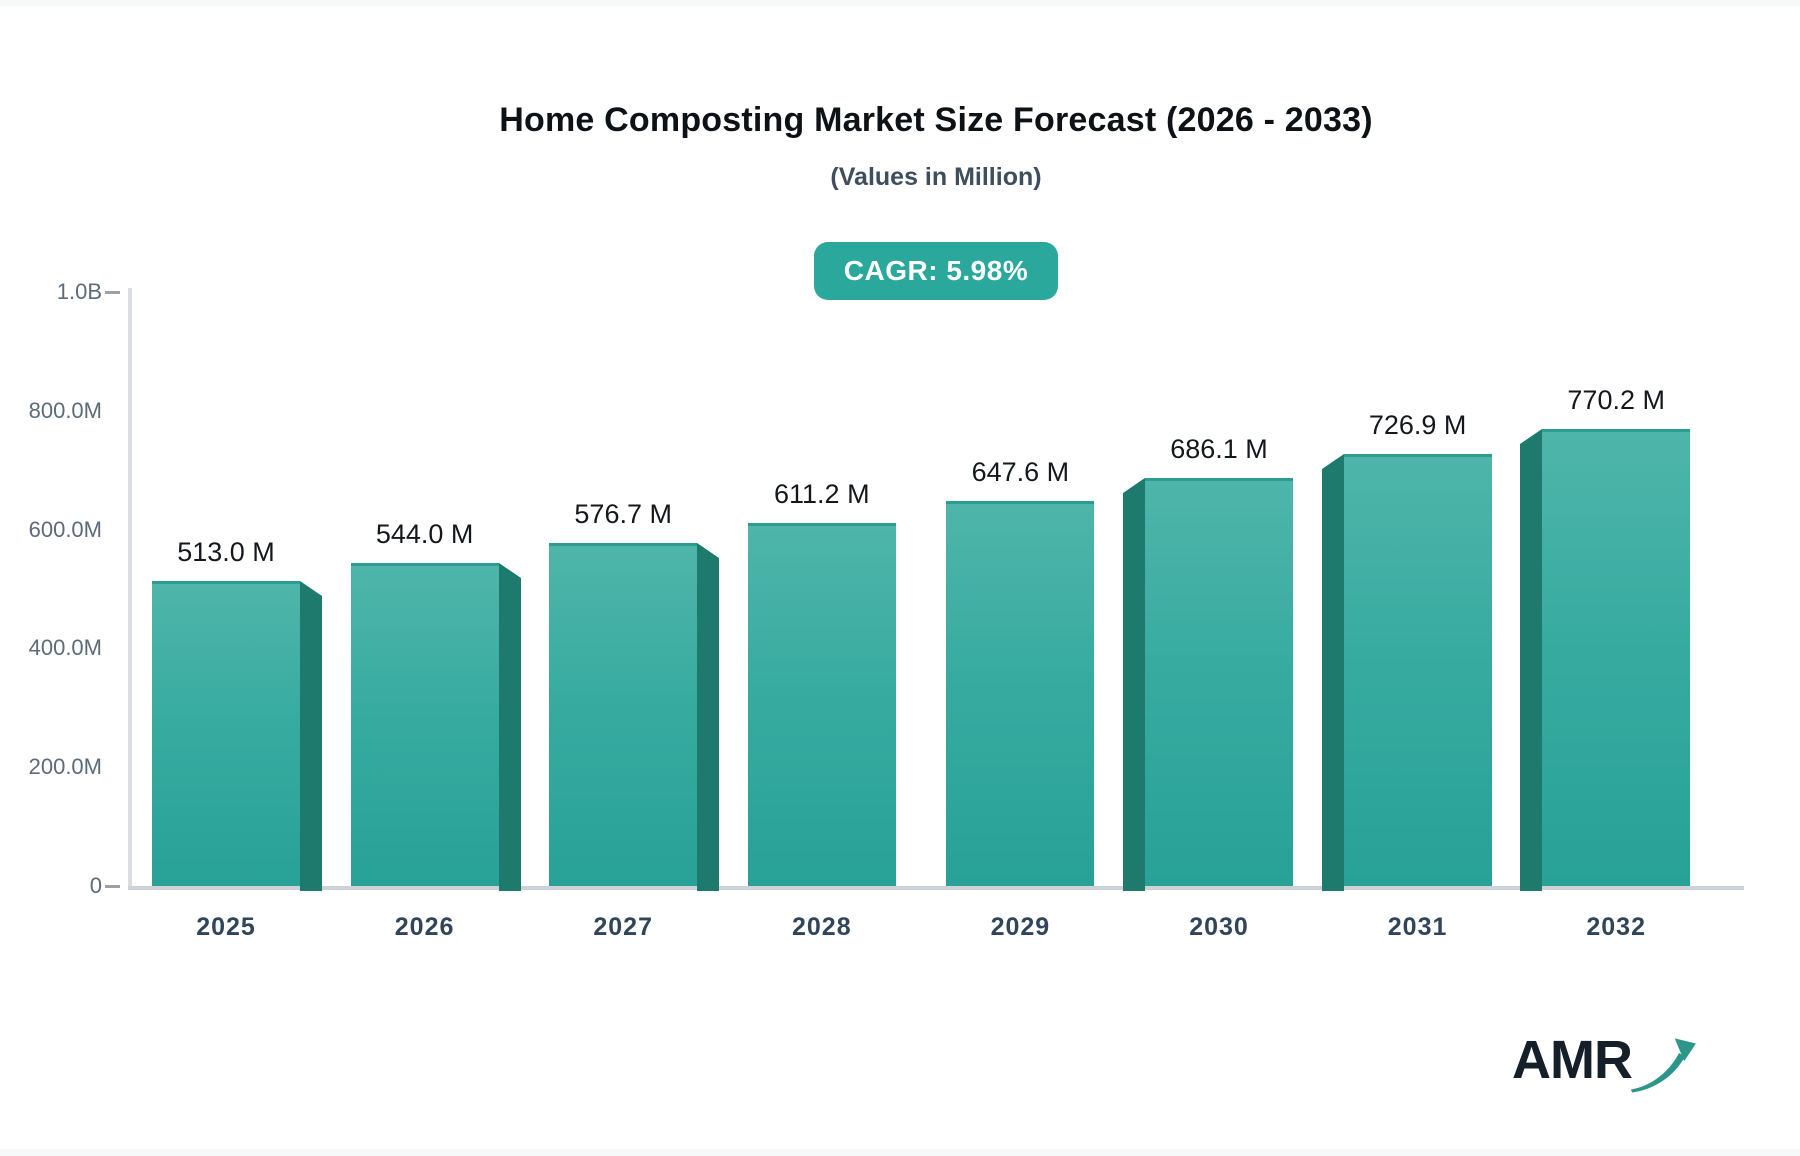 The image size is (1800, 1156). I want to click on bar-2030, so click(1219, 682).